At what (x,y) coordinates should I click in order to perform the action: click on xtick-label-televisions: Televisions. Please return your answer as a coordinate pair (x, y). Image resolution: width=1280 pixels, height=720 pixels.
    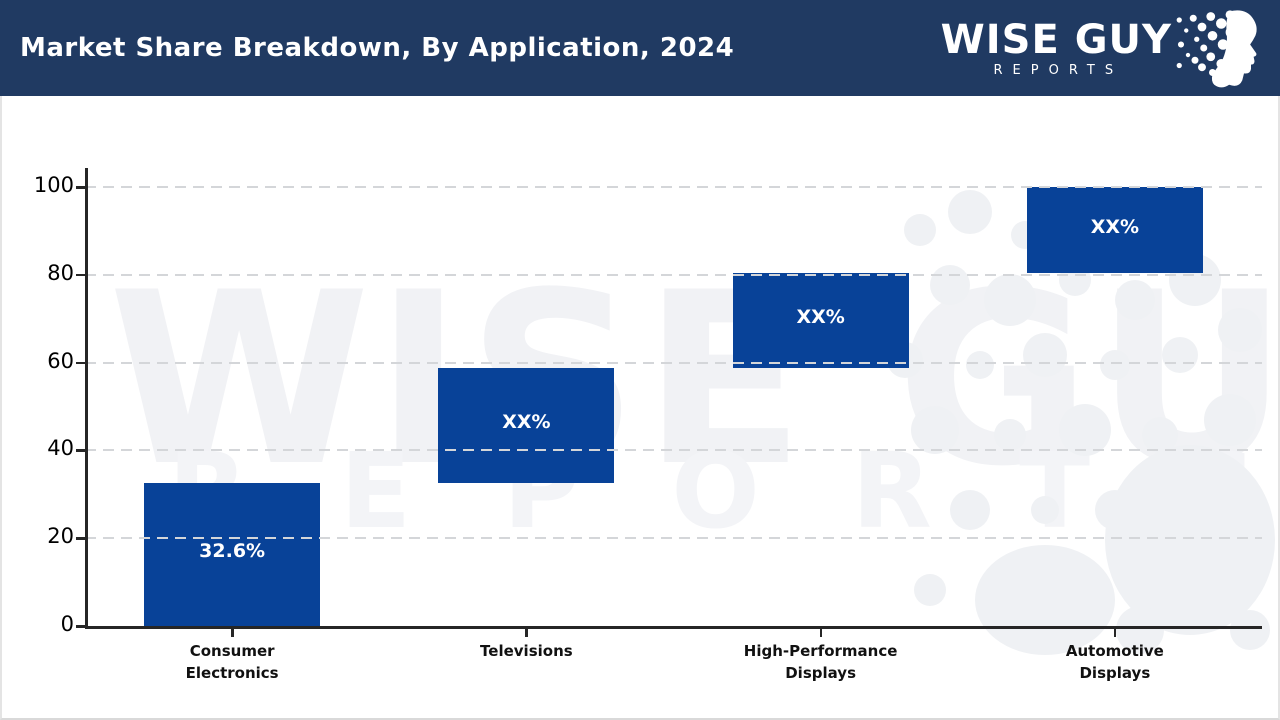
    Looking at the image, I should click on (526, 652).